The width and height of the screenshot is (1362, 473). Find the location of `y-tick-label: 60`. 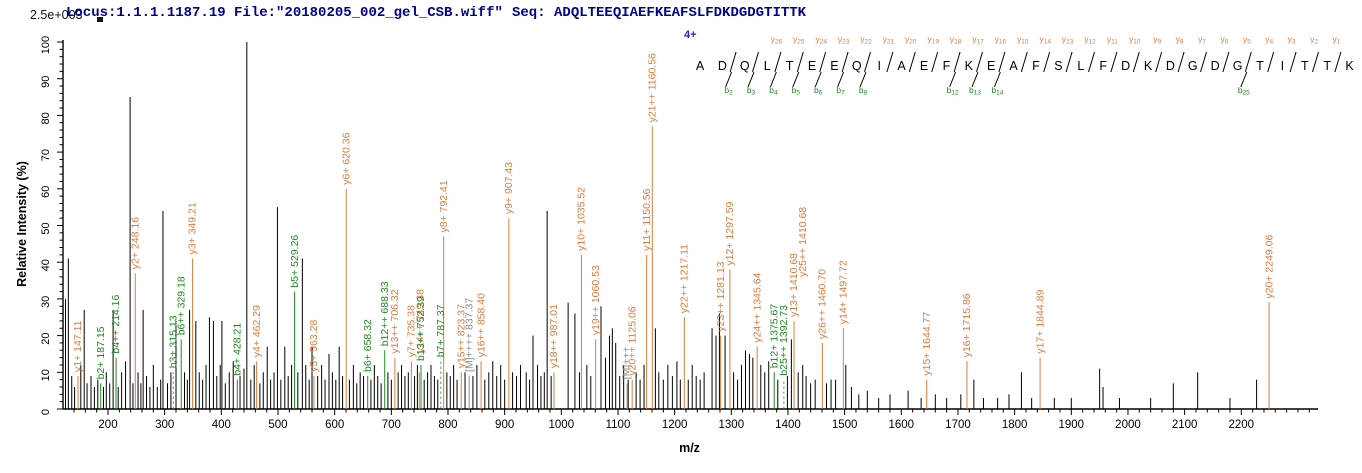

y-tick-label: 60 is located at coordinates (46, 192).